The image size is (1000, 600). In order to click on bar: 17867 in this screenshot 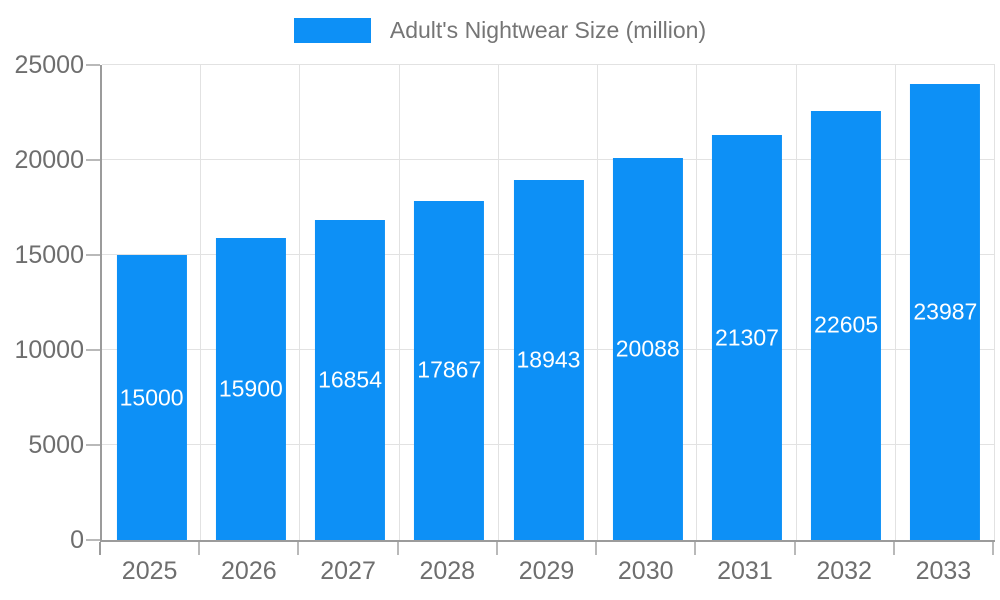, I will do `click(449, 370)`.